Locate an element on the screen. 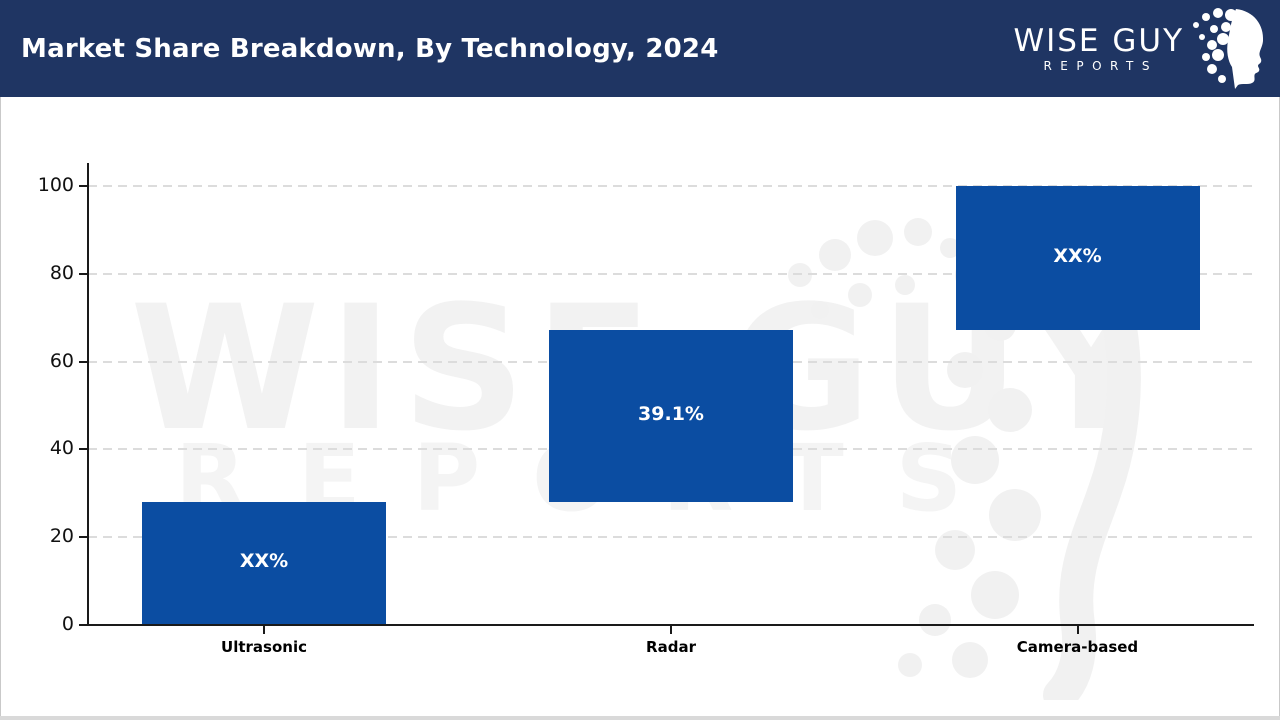 The image size is (1280, 720). bar-value-label-ultrasonic: XX% is located at coordinates (264, 561).